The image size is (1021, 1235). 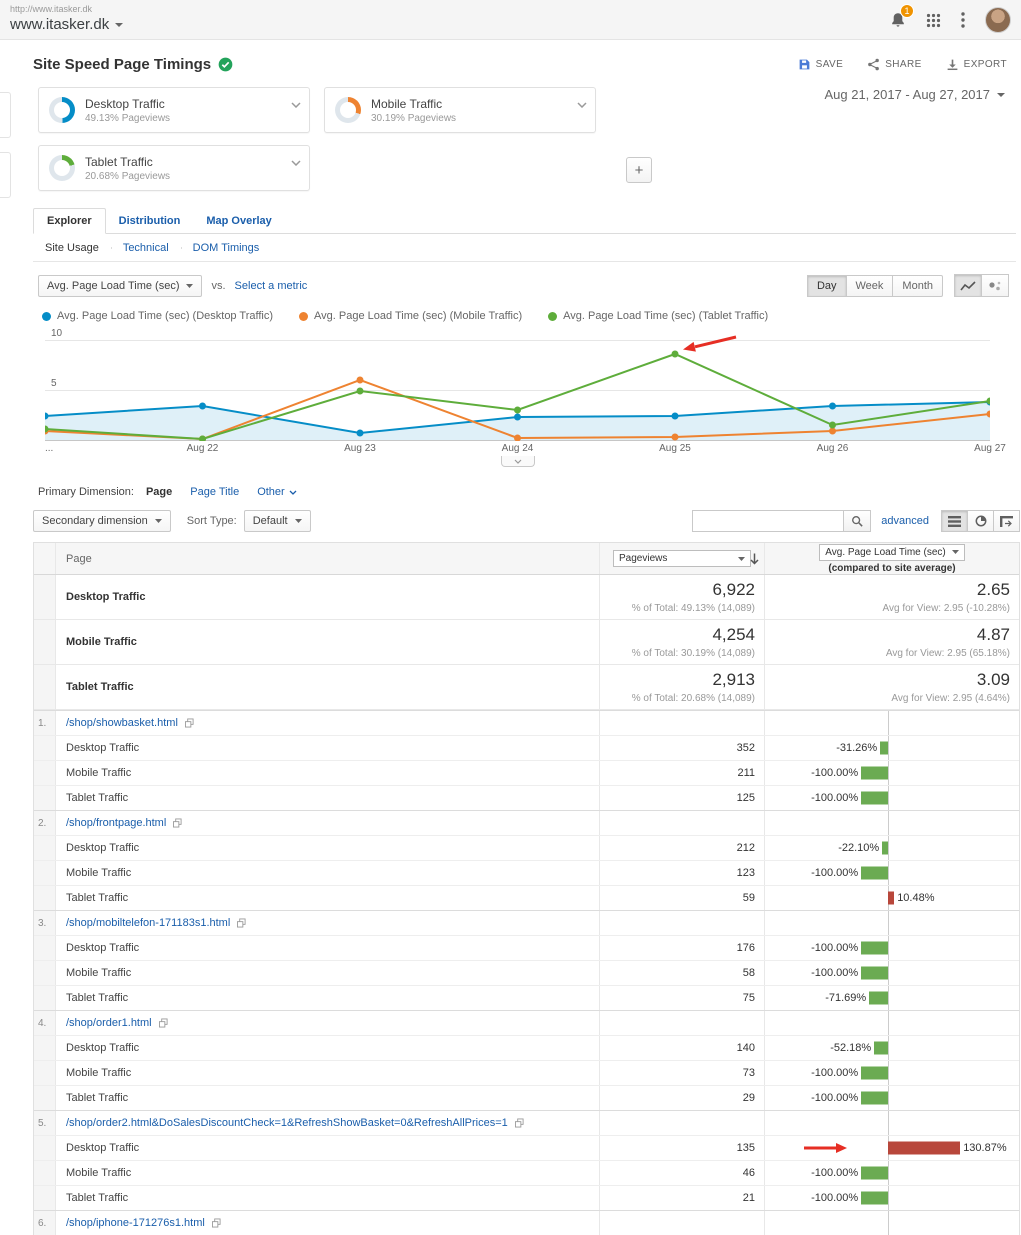 What do you see at coordinates (946, 608) in the screenshot?
I see `summary-metric-subtext: Avg for View: 2.95 (-10.28%)` at bounding box center [946, 608].